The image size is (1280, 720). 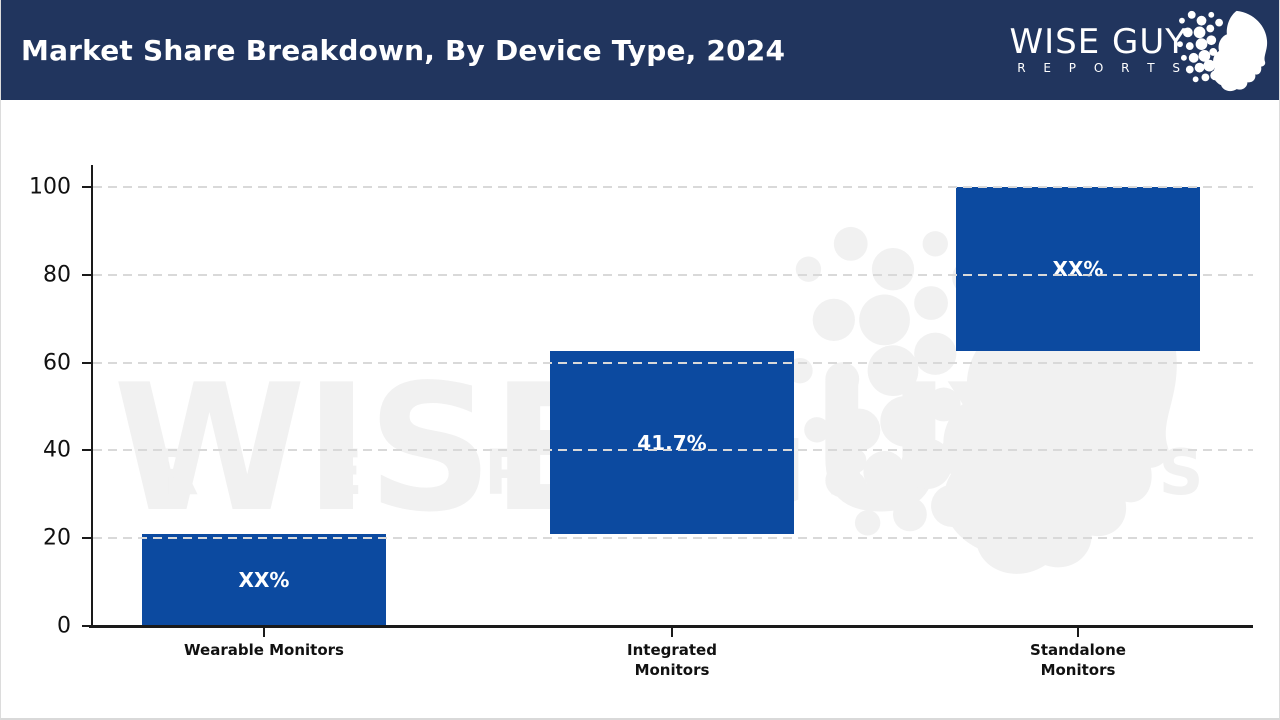 What do you see at coordinates (1222, 51) in the screenshot?
I see `face-profile-icon` at bounding box center [1222, 51].